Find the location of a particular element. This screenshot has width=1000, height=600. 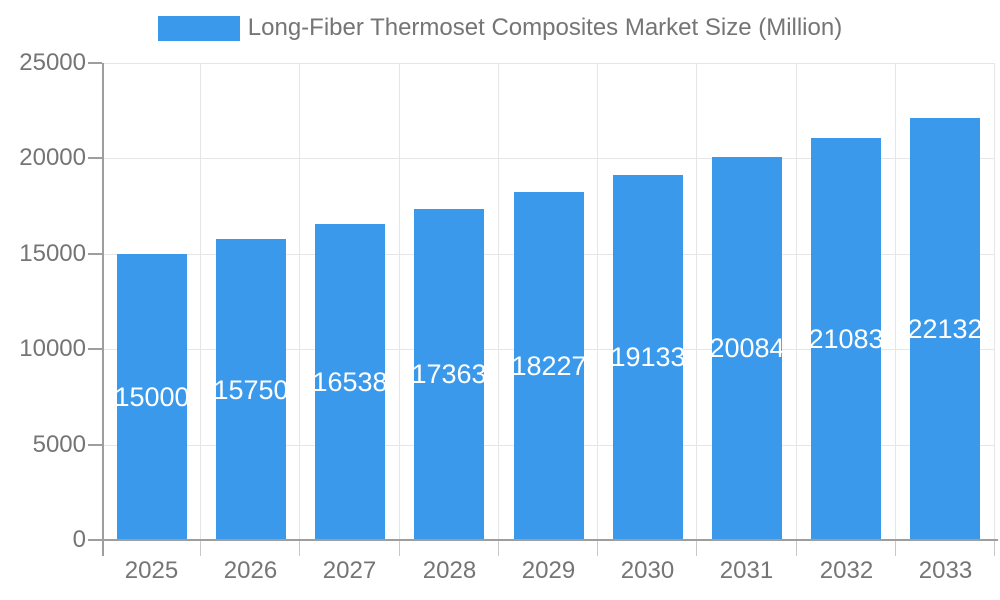

bar-2025 is located at coordinates (152, 397).